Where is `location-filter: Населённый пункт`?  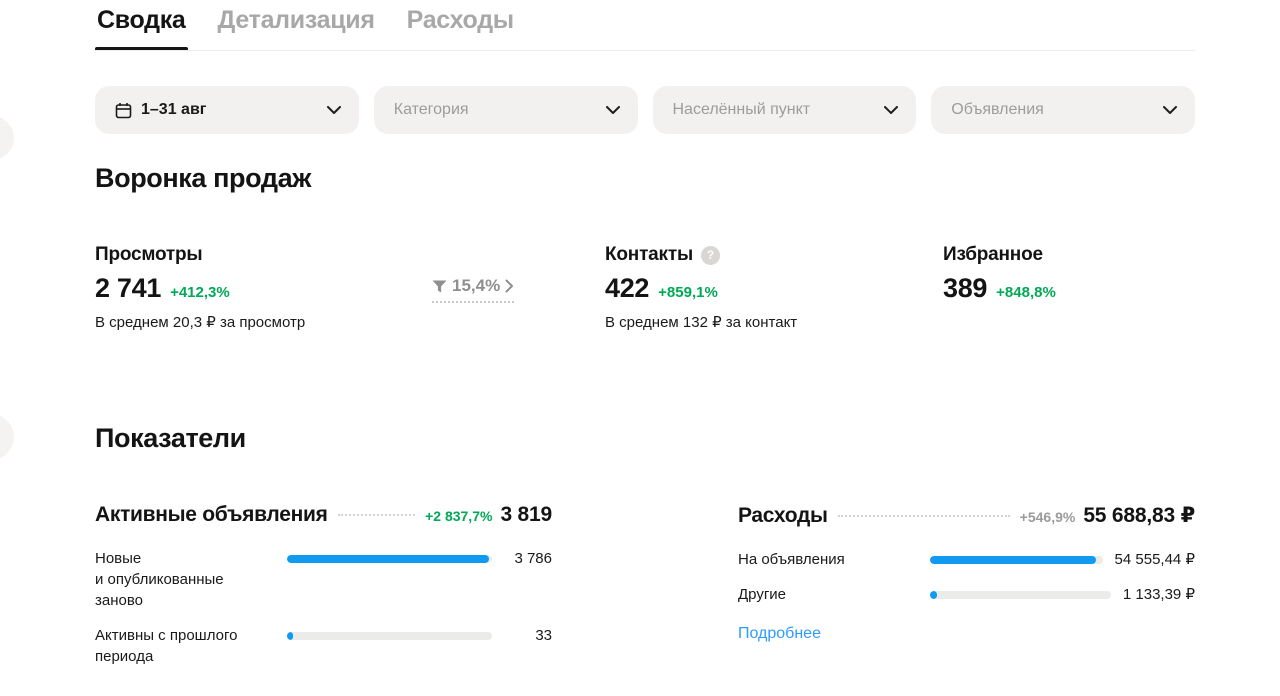
location-filter: Населённый пункт is located at coordinates (784, 110).